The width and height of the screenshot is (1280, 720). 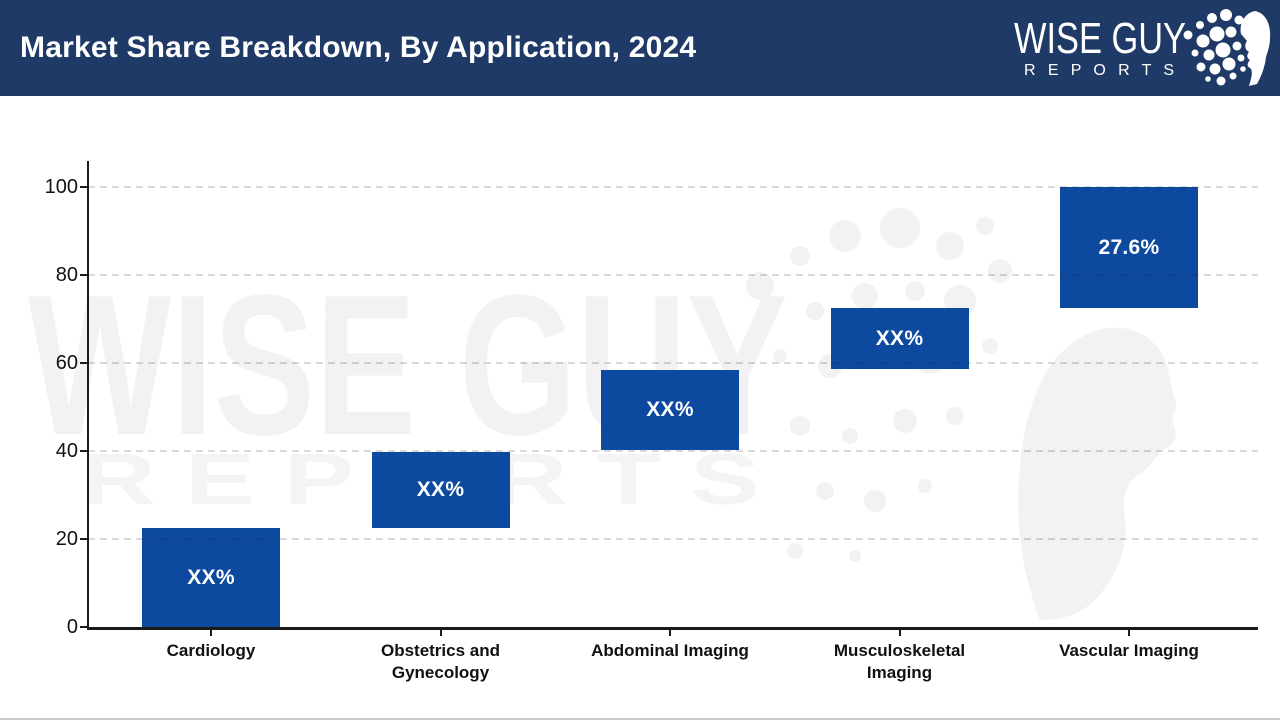 I want to click on watermark-dots-icon, so click(x=879, y=385).